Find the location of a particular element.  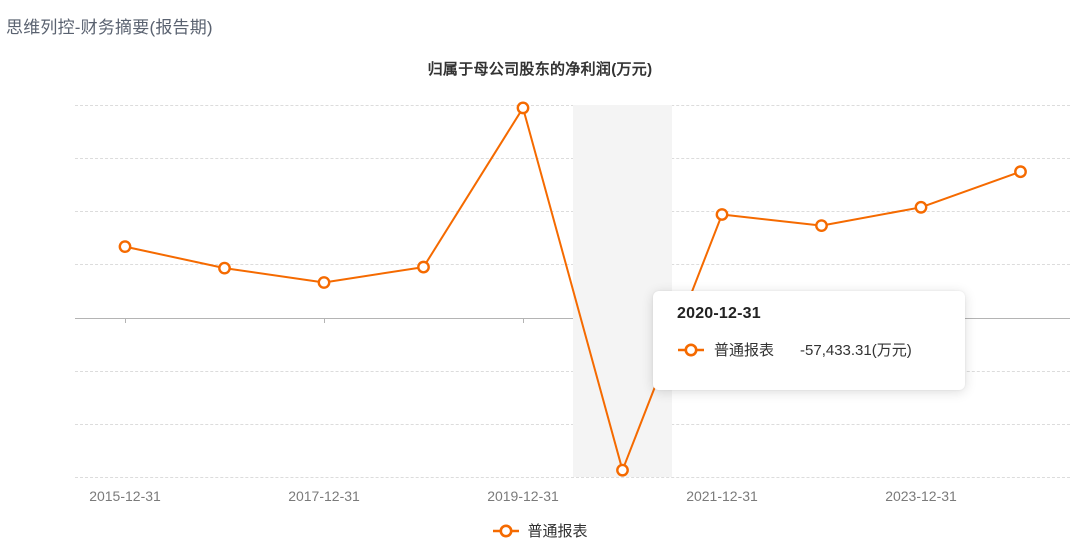

tooltip-value: -57,433.31(万元) is located at coordinates (856, 350).